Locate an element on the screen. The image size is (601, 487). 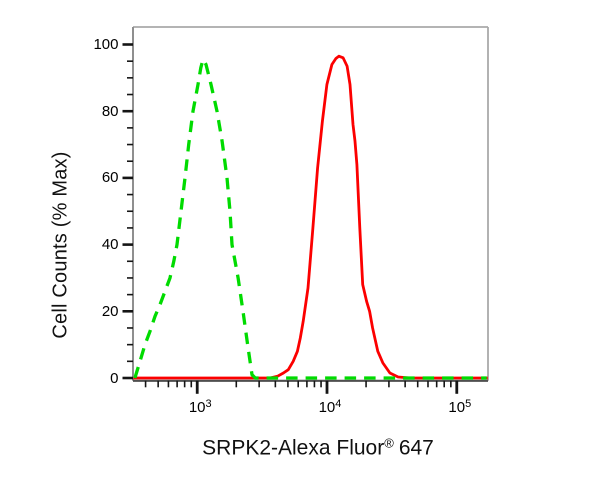
y-tick-label: 40 is located at coordinates (110, 245).